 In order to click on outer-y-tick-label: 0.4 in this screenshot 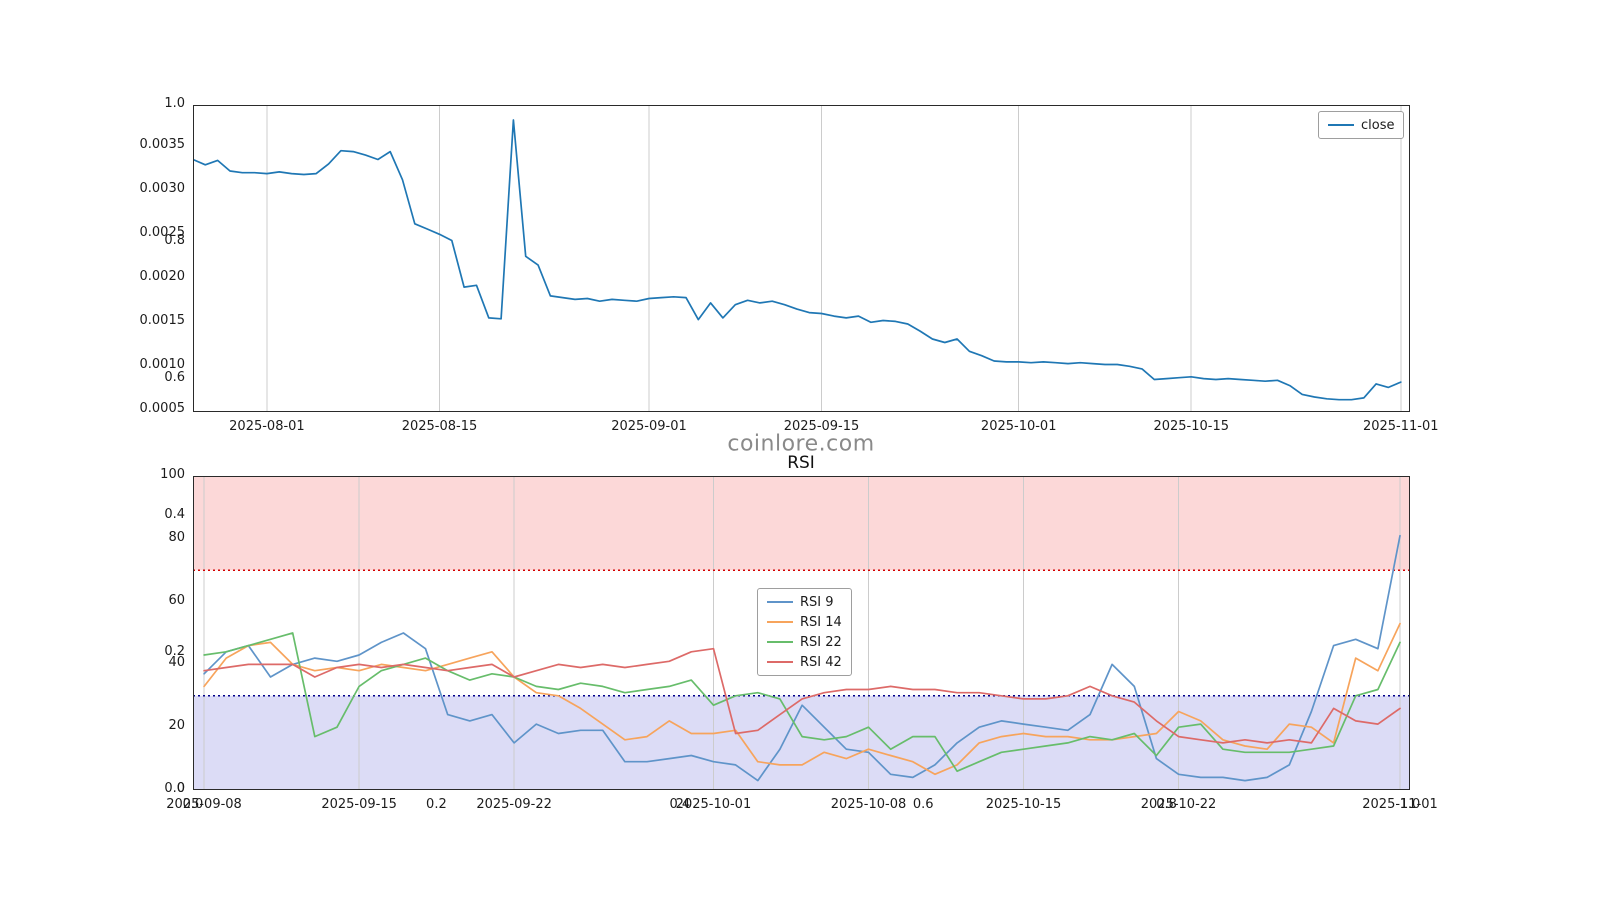, I will do `click(174, 514)`.